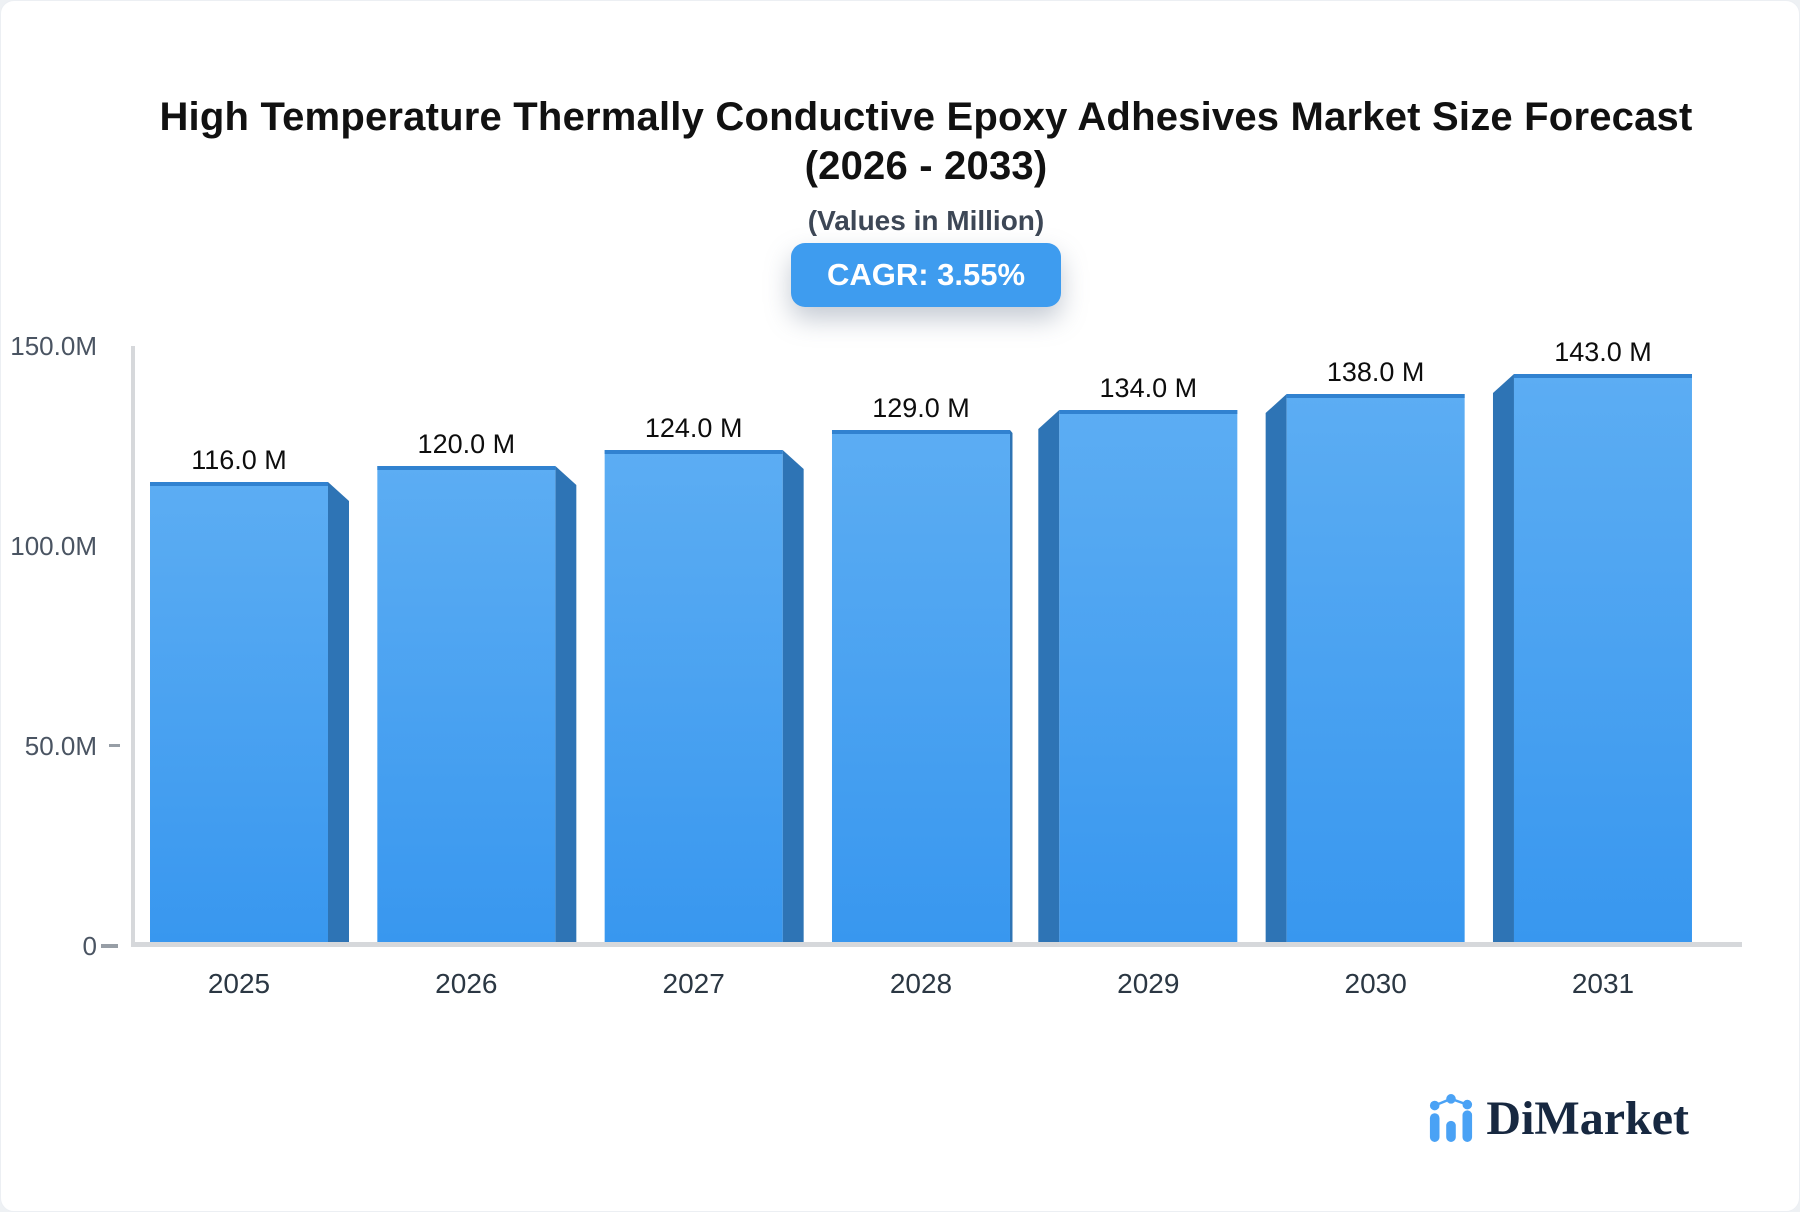 This screenshot has width=1800, height=1212. I want to click on brand-logo: DiMarket, so click(1558, 1118).